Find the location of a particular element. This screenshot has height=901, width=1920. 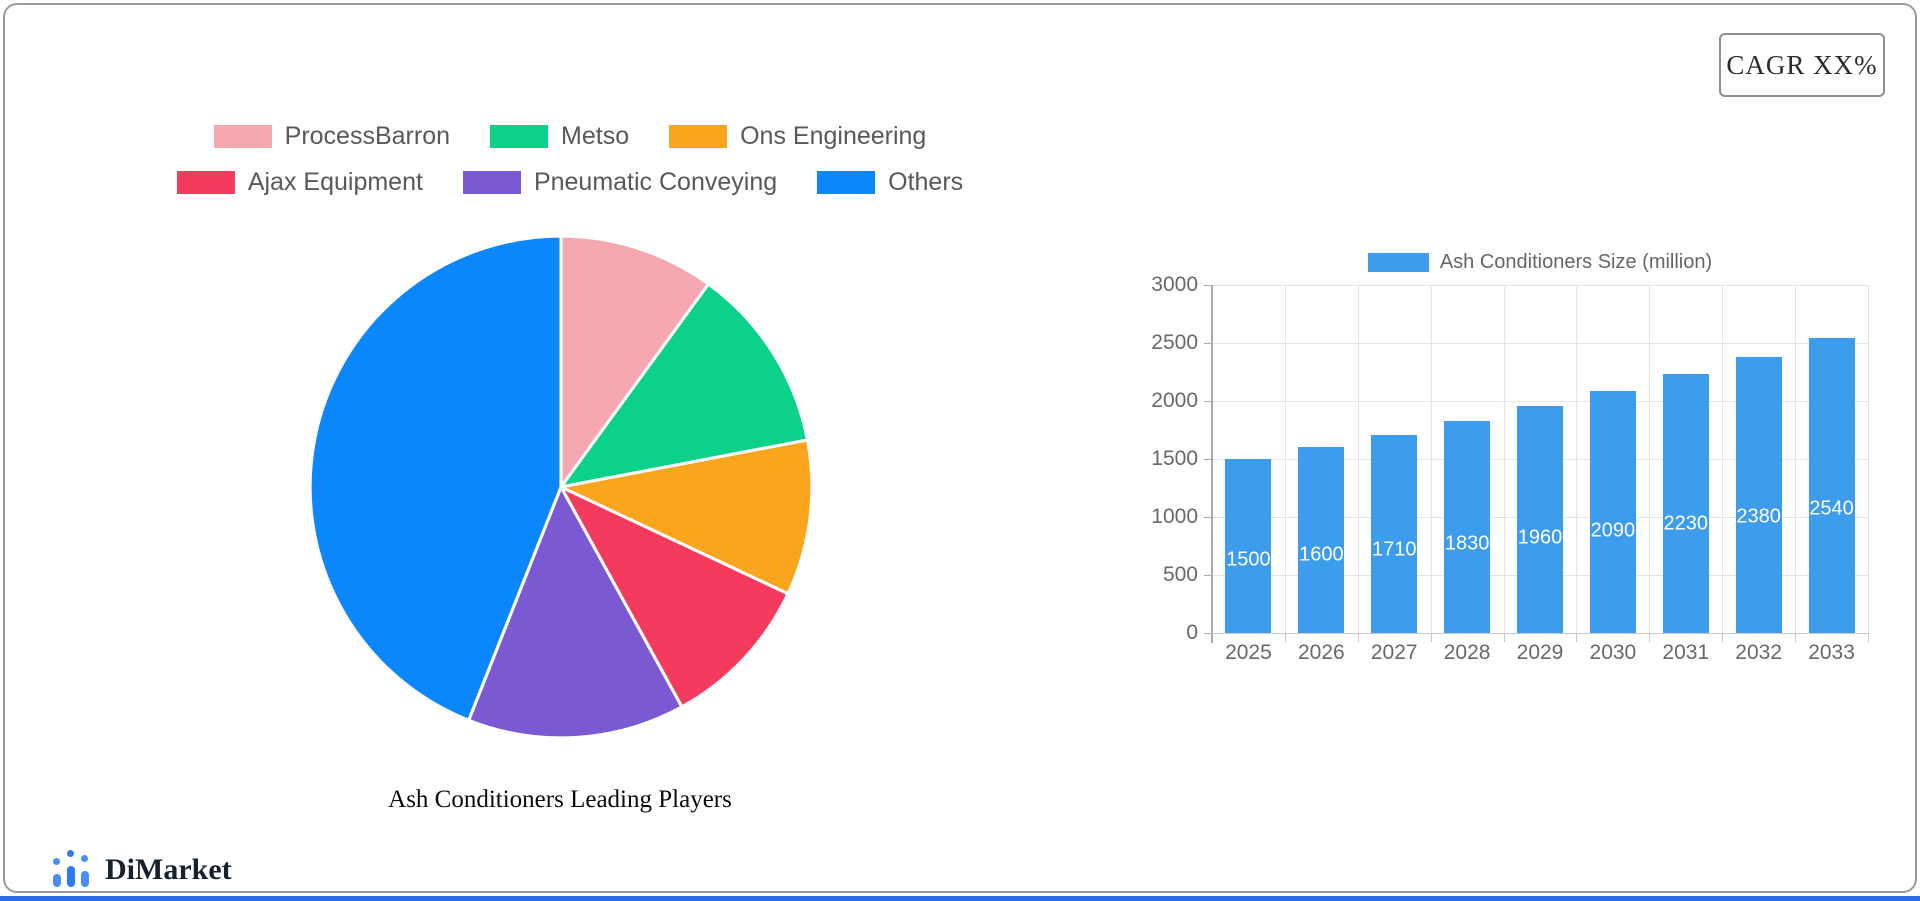

bar-value-label: 1500 is located at coordinates (1248, 559).